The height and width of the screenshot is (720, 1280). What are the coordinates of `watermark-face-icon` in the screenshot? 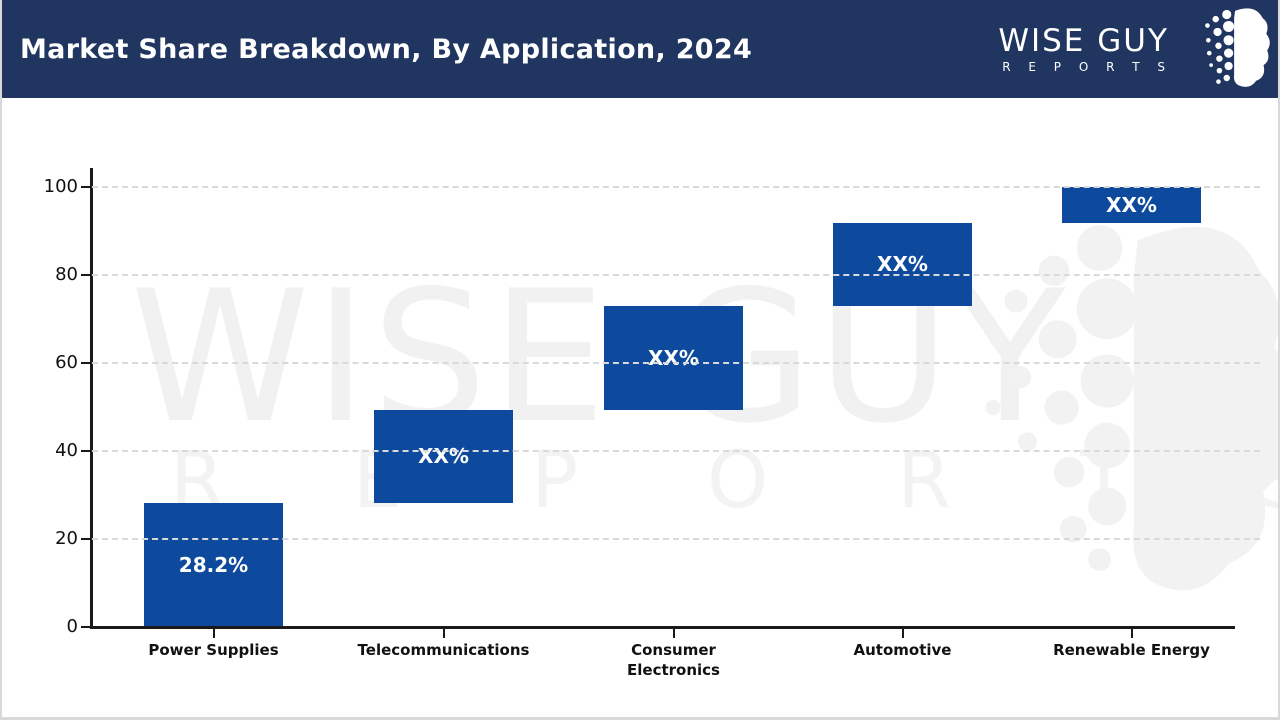 It's located at (1131, 408).